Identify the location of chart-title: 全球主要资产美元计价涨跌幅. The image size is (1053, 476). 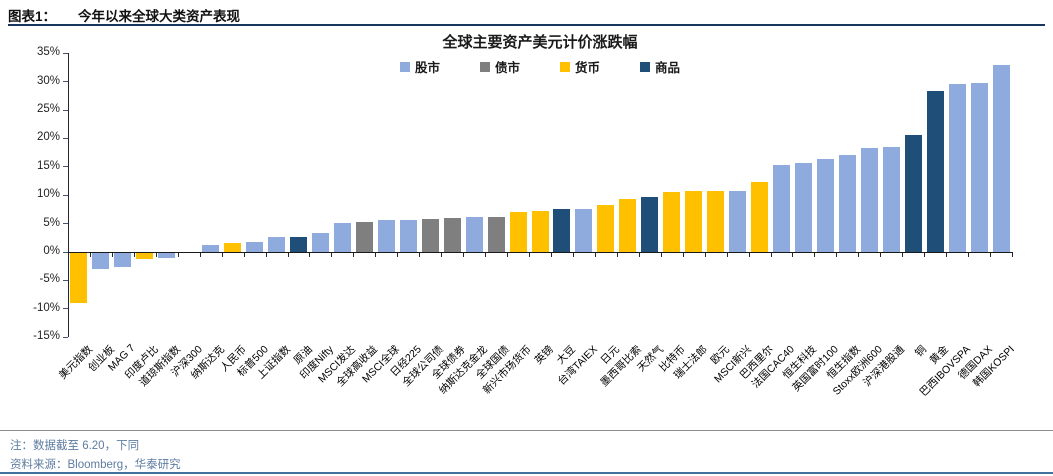
(540, 42).